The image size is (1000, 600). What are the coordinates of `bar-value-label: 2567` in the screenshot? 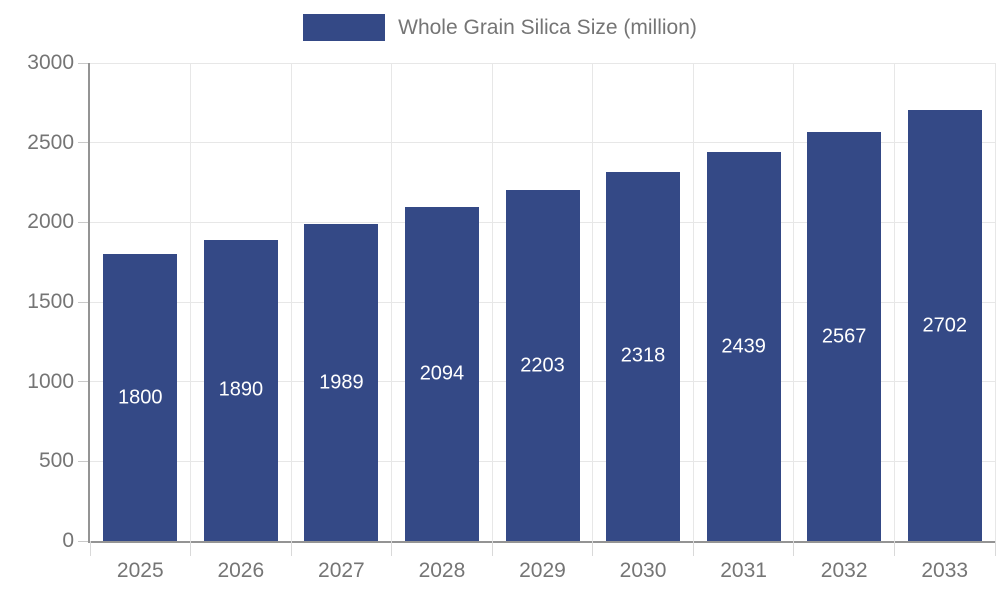 It's located at (844, 336).